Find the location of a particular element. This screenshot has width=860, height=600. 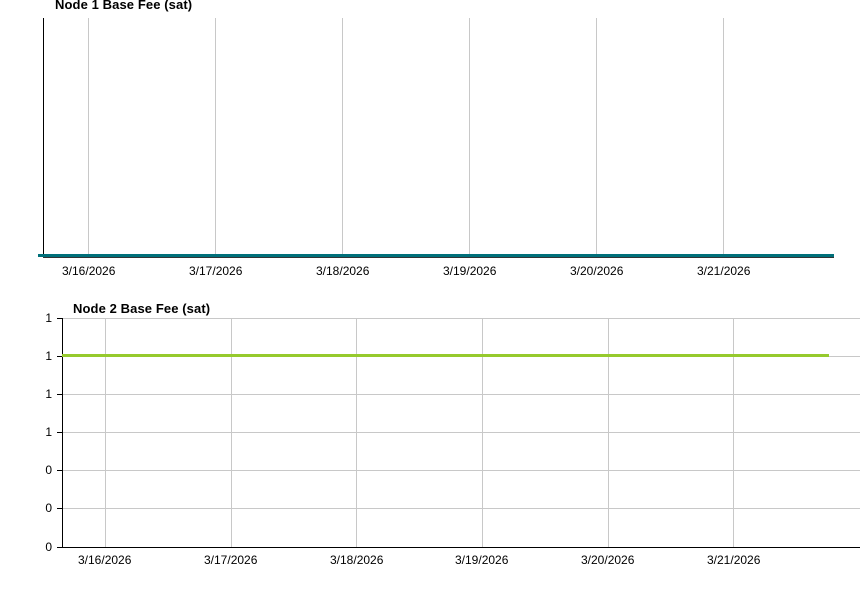

xtick-label-node-2: 3/18/2026 is located at coordinates (357, 560).